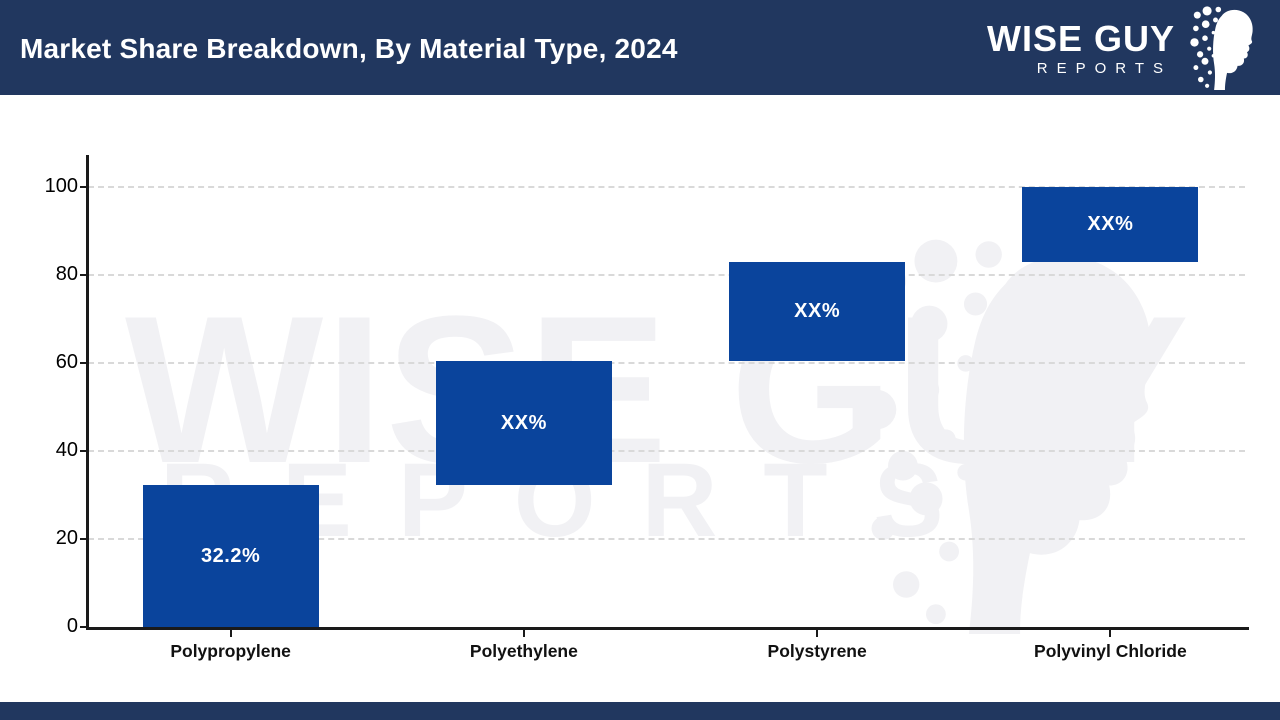  Describe the element at coordinates (66, 362) in the screenshot. I see `y-axis-tick-label: 60` at that location.